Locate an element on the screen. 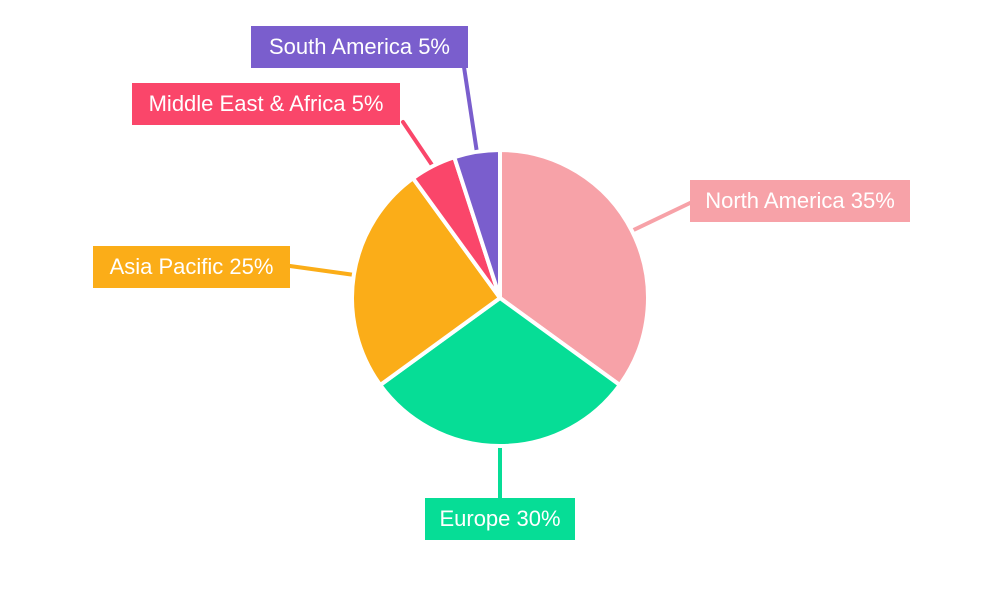 The width and height of the screenshot is (1000, 600). pie-label-middle-east-africa: Middle East & Africa 5% is located at coordinates (266, 104).